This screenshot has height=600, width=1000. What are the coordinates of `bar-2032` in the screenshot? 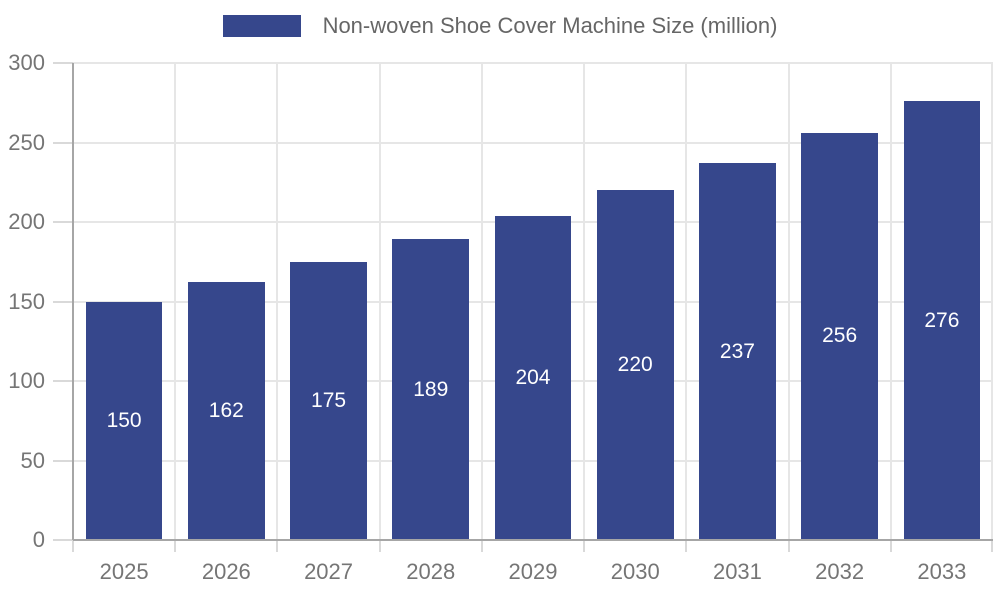 It's located at (839, 336).